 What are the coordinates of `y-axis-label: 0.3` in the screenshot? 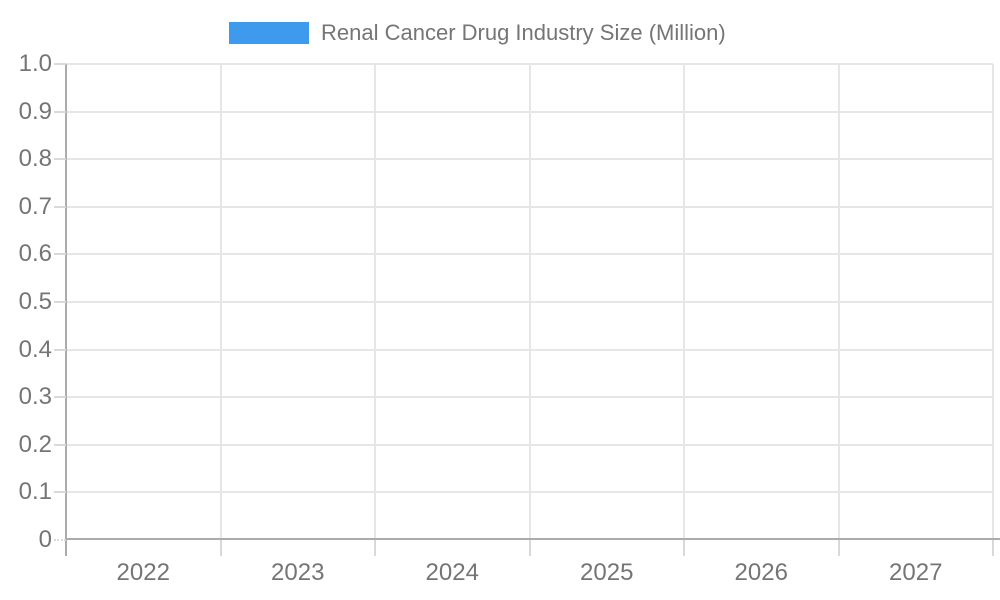 It's located at (35, 397).